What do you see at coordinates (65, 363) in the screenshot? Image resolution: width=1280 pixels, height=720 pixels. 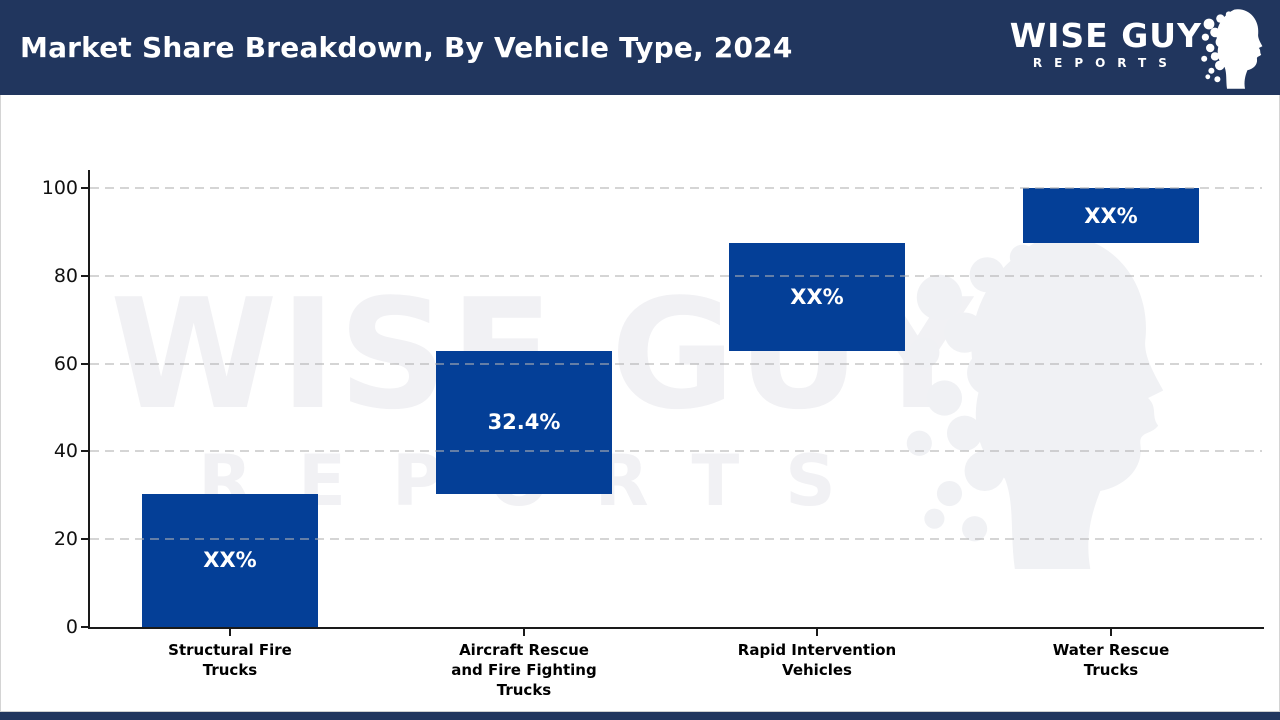 I see `y-tick-label: 60` at bounding box center [65, 363].